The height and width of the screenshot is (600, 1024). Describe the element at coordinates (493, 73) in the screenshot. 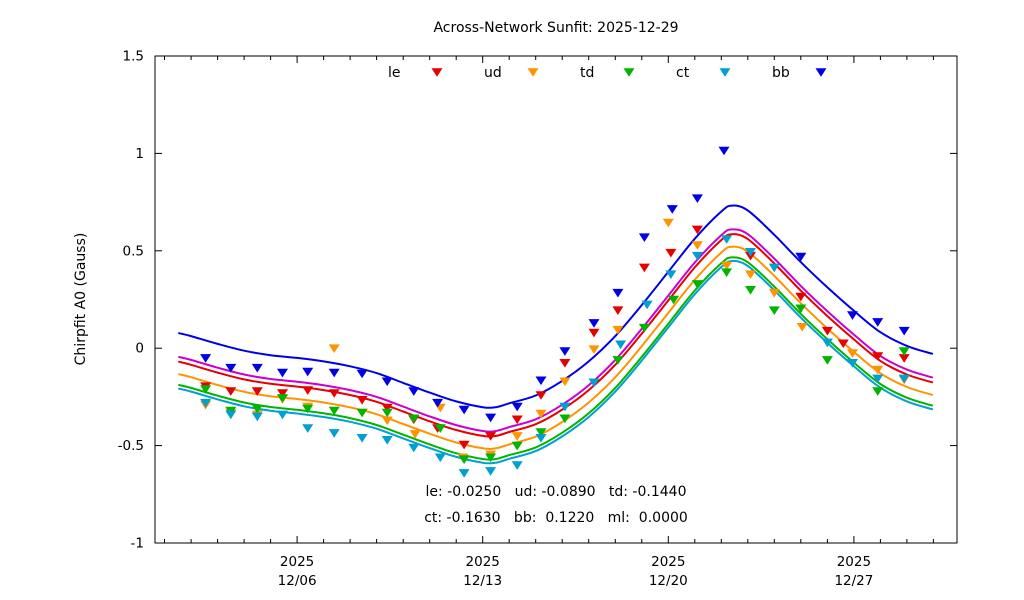

I see `legend-label-ud: ud` at that location.